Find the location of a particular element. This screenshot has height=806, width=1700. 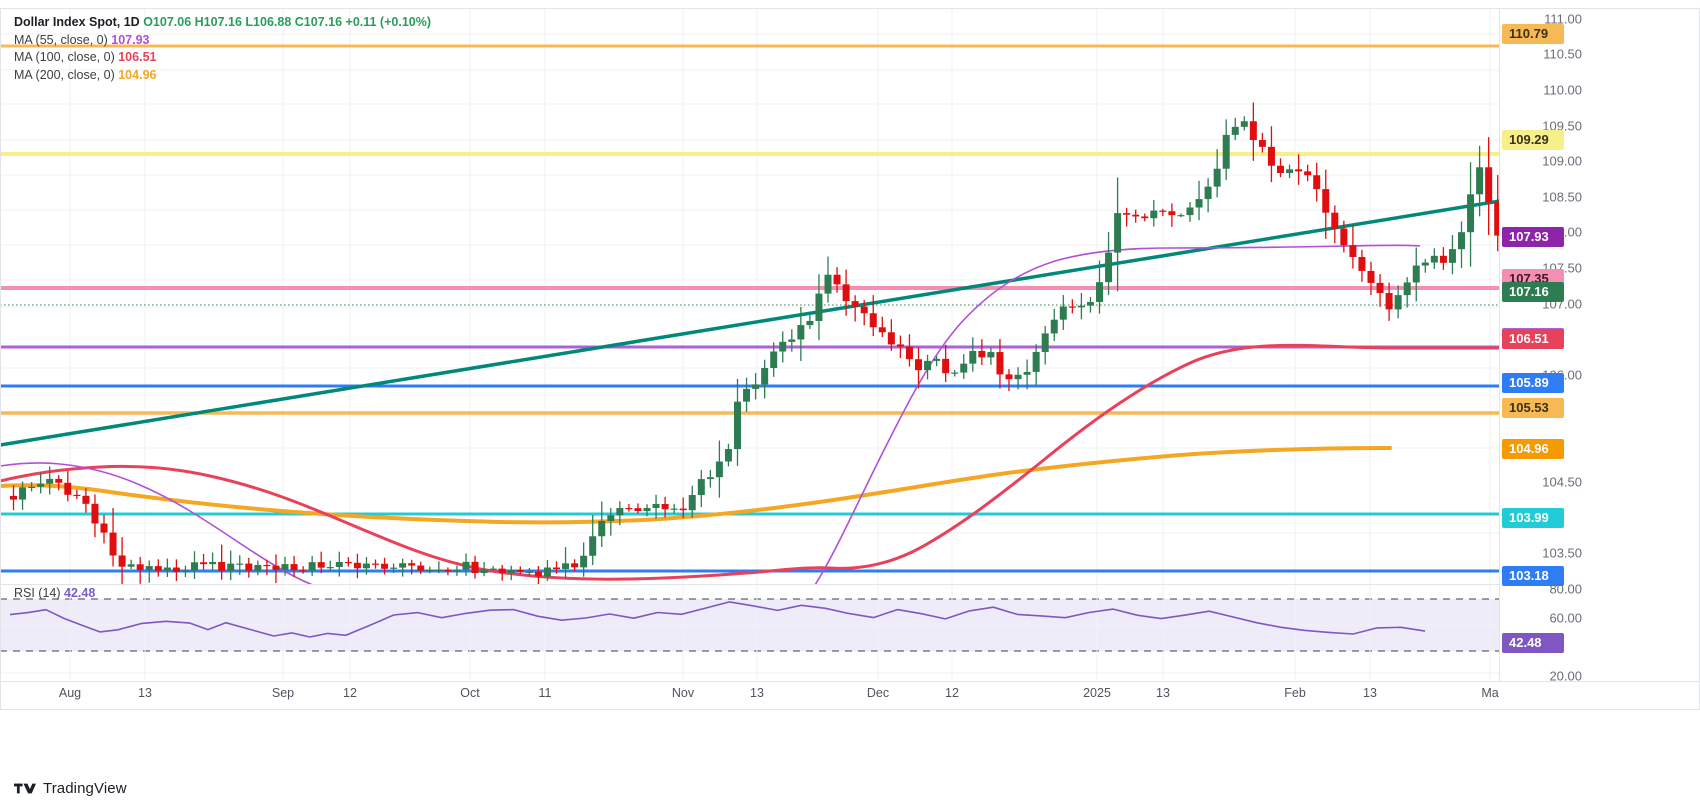

legend-open: O107.06 is located at coordinates (167, 22).